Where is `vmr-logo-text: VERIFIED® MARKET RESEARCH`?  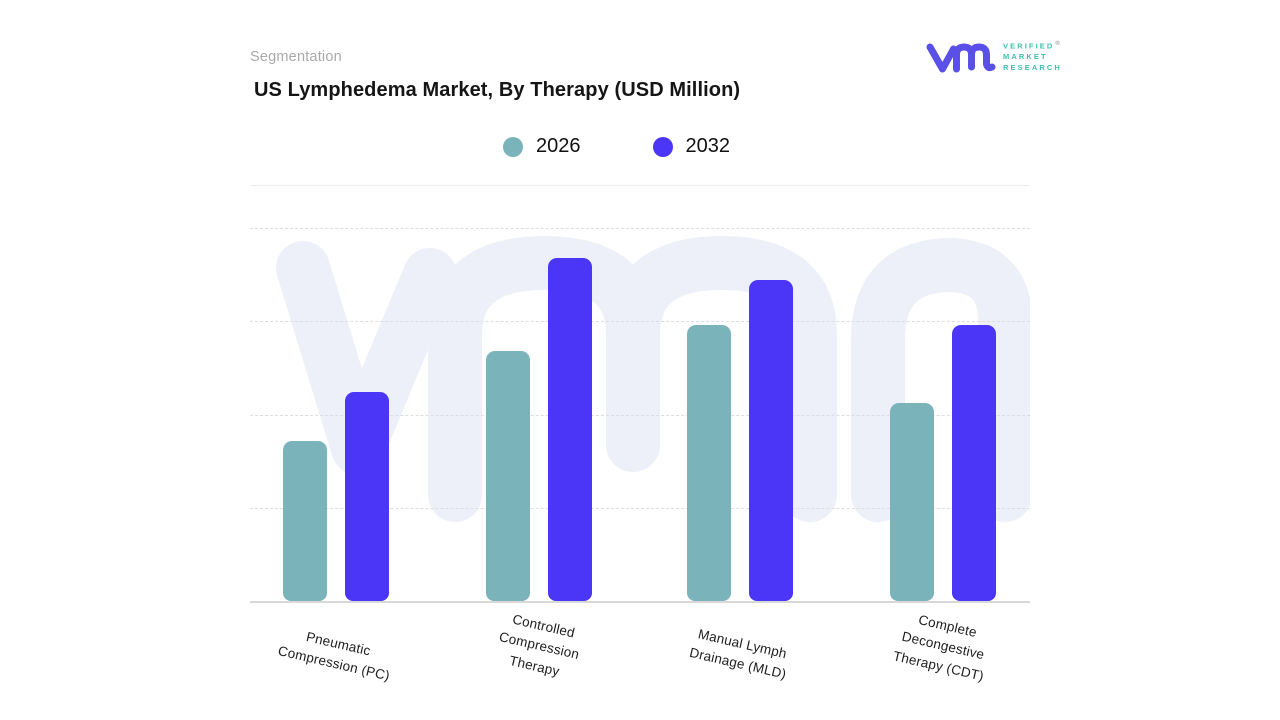 vmr-logo-text: VERIFIED® MARKET RESEARCH is located at coordinates (1032, 57).